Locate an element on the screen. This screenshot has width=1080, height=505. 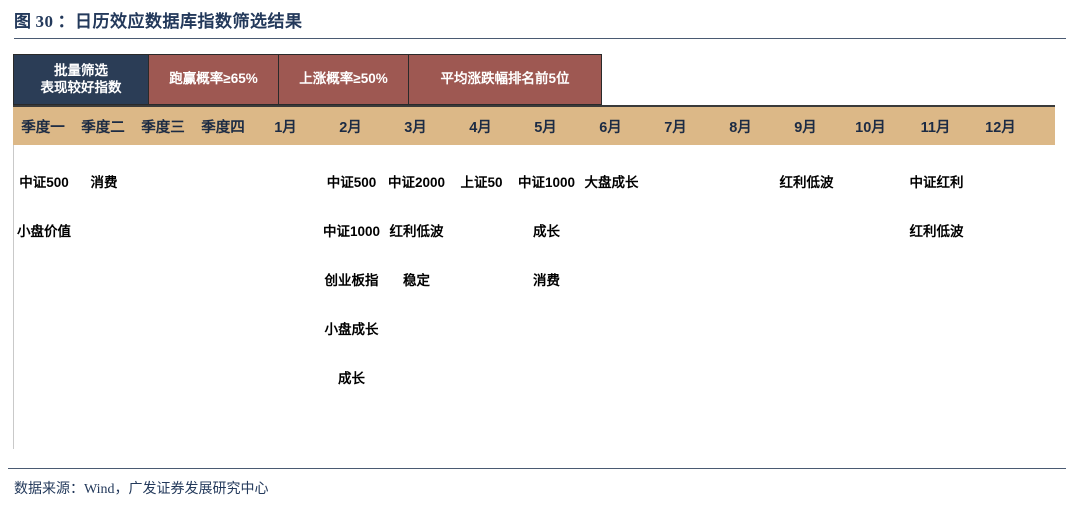
cell-m2-r2: 中证1000 is located at coordinates (351, 231).